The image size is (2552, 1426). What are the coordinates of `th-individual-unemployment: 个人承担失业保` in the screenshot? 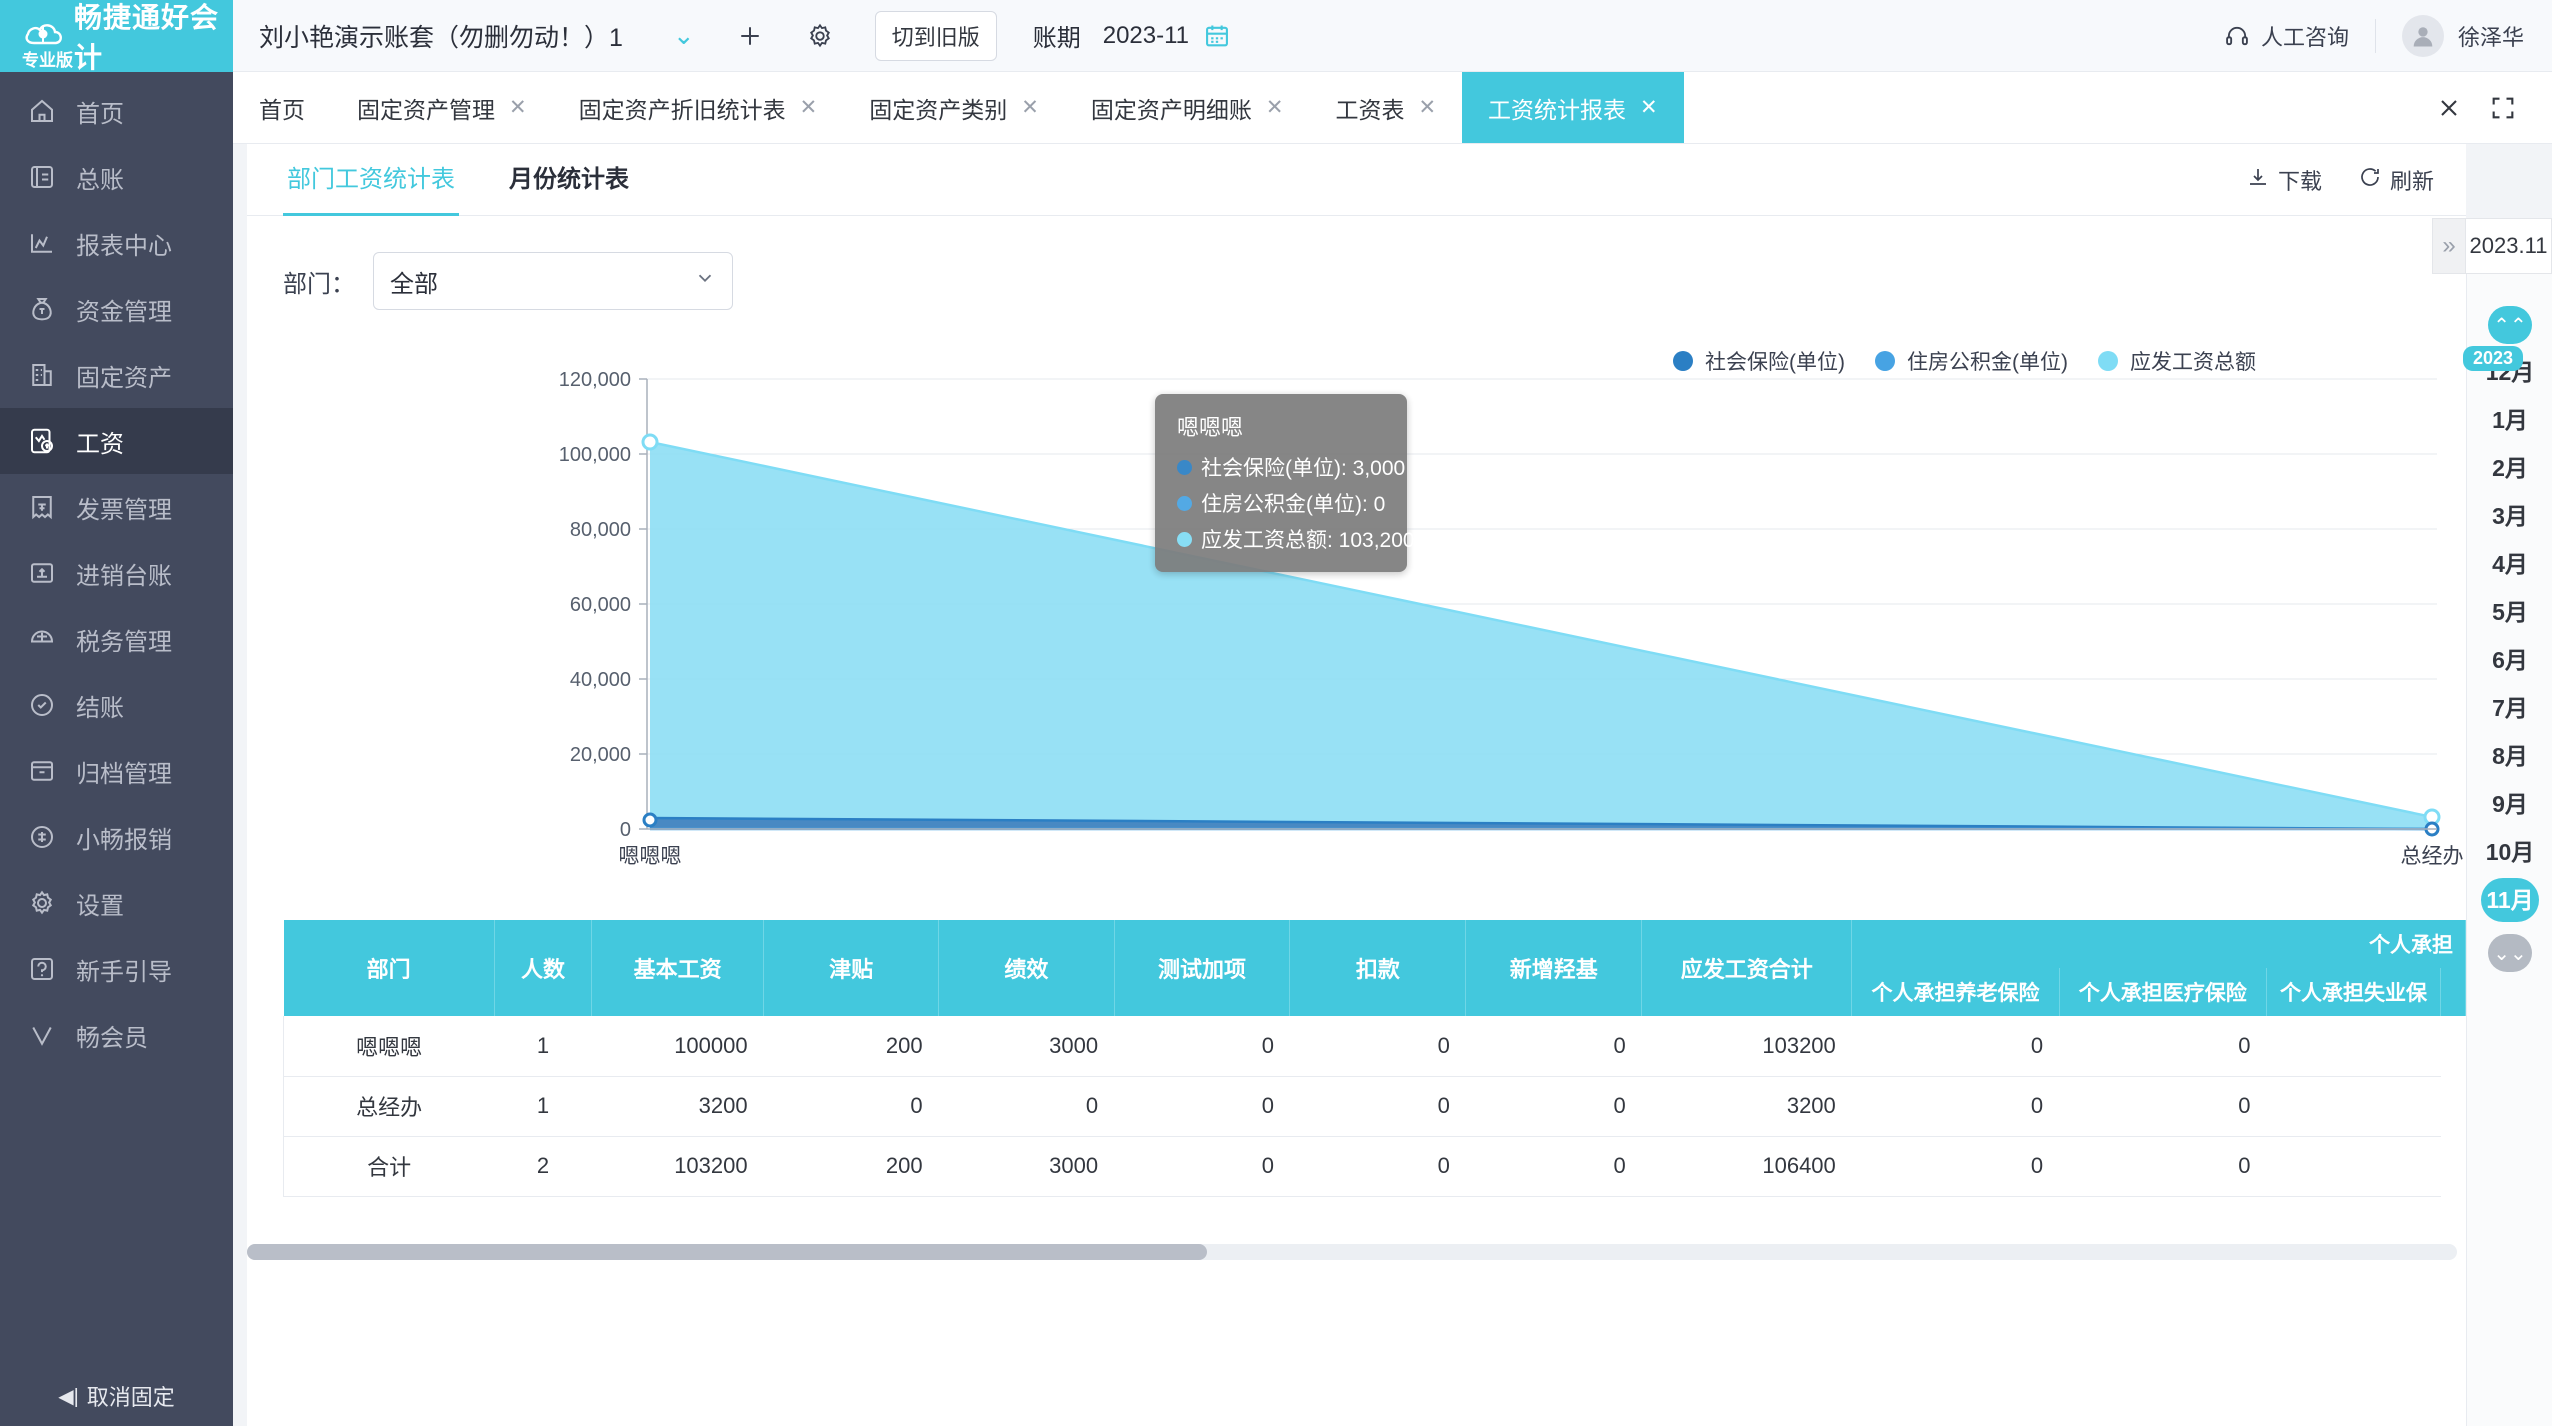 It's located at (2354, 992).